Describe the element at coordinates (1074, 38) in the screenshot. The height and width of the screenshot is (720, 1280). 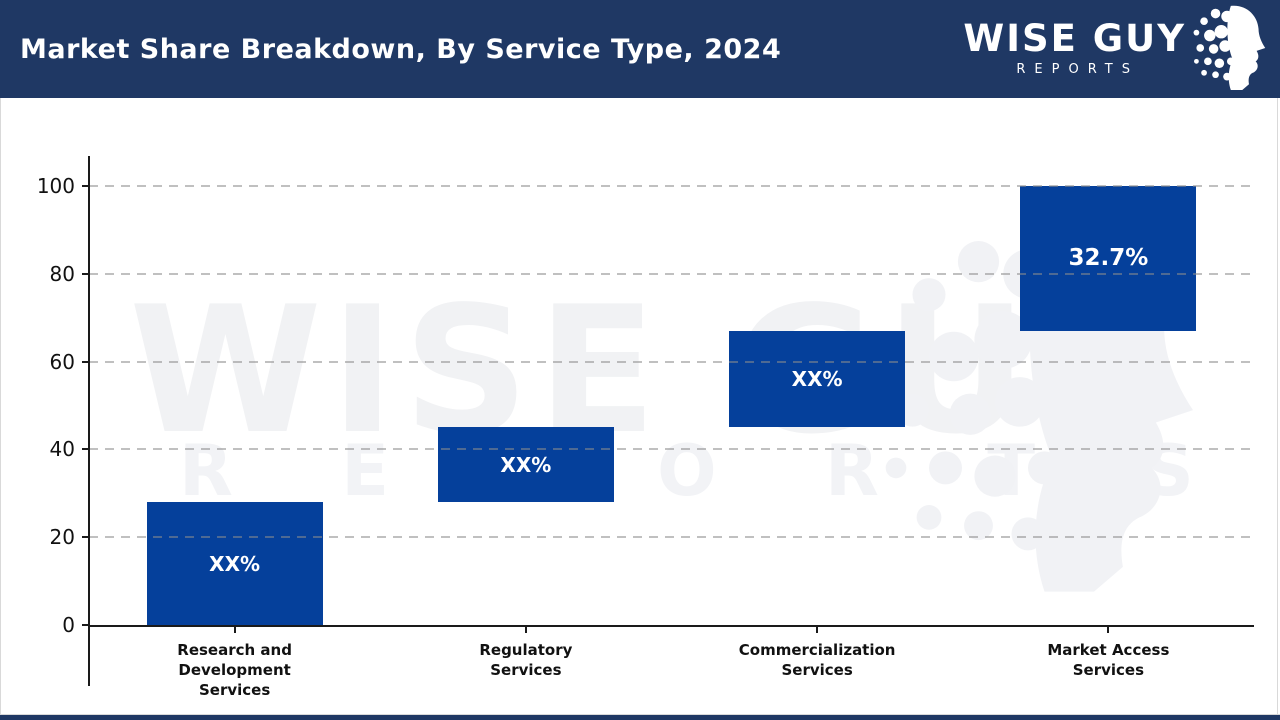
I see `brand-name: WISE GUY` at that location.